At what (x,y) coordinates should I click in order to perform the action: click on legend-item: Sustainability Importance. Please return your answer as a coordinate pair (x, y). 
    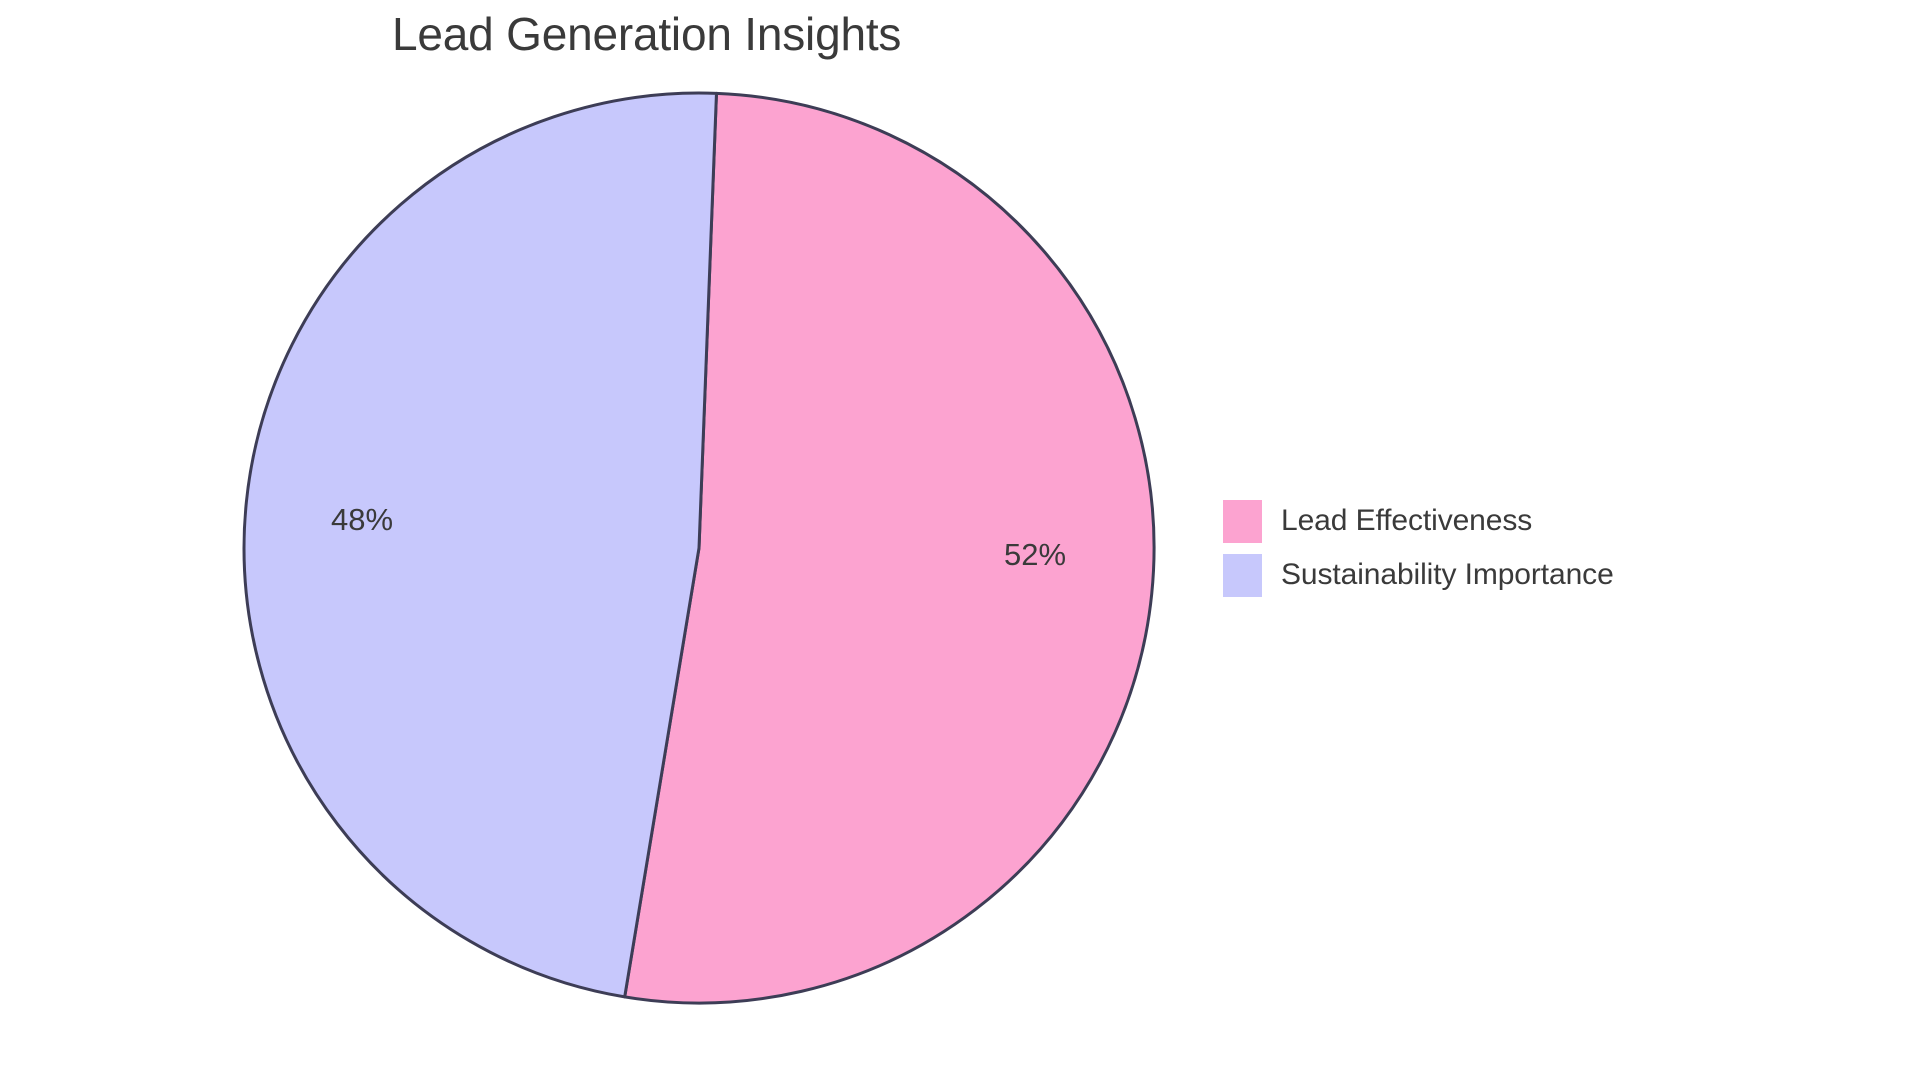
    Looking at the image, I should click on (1418, 575).